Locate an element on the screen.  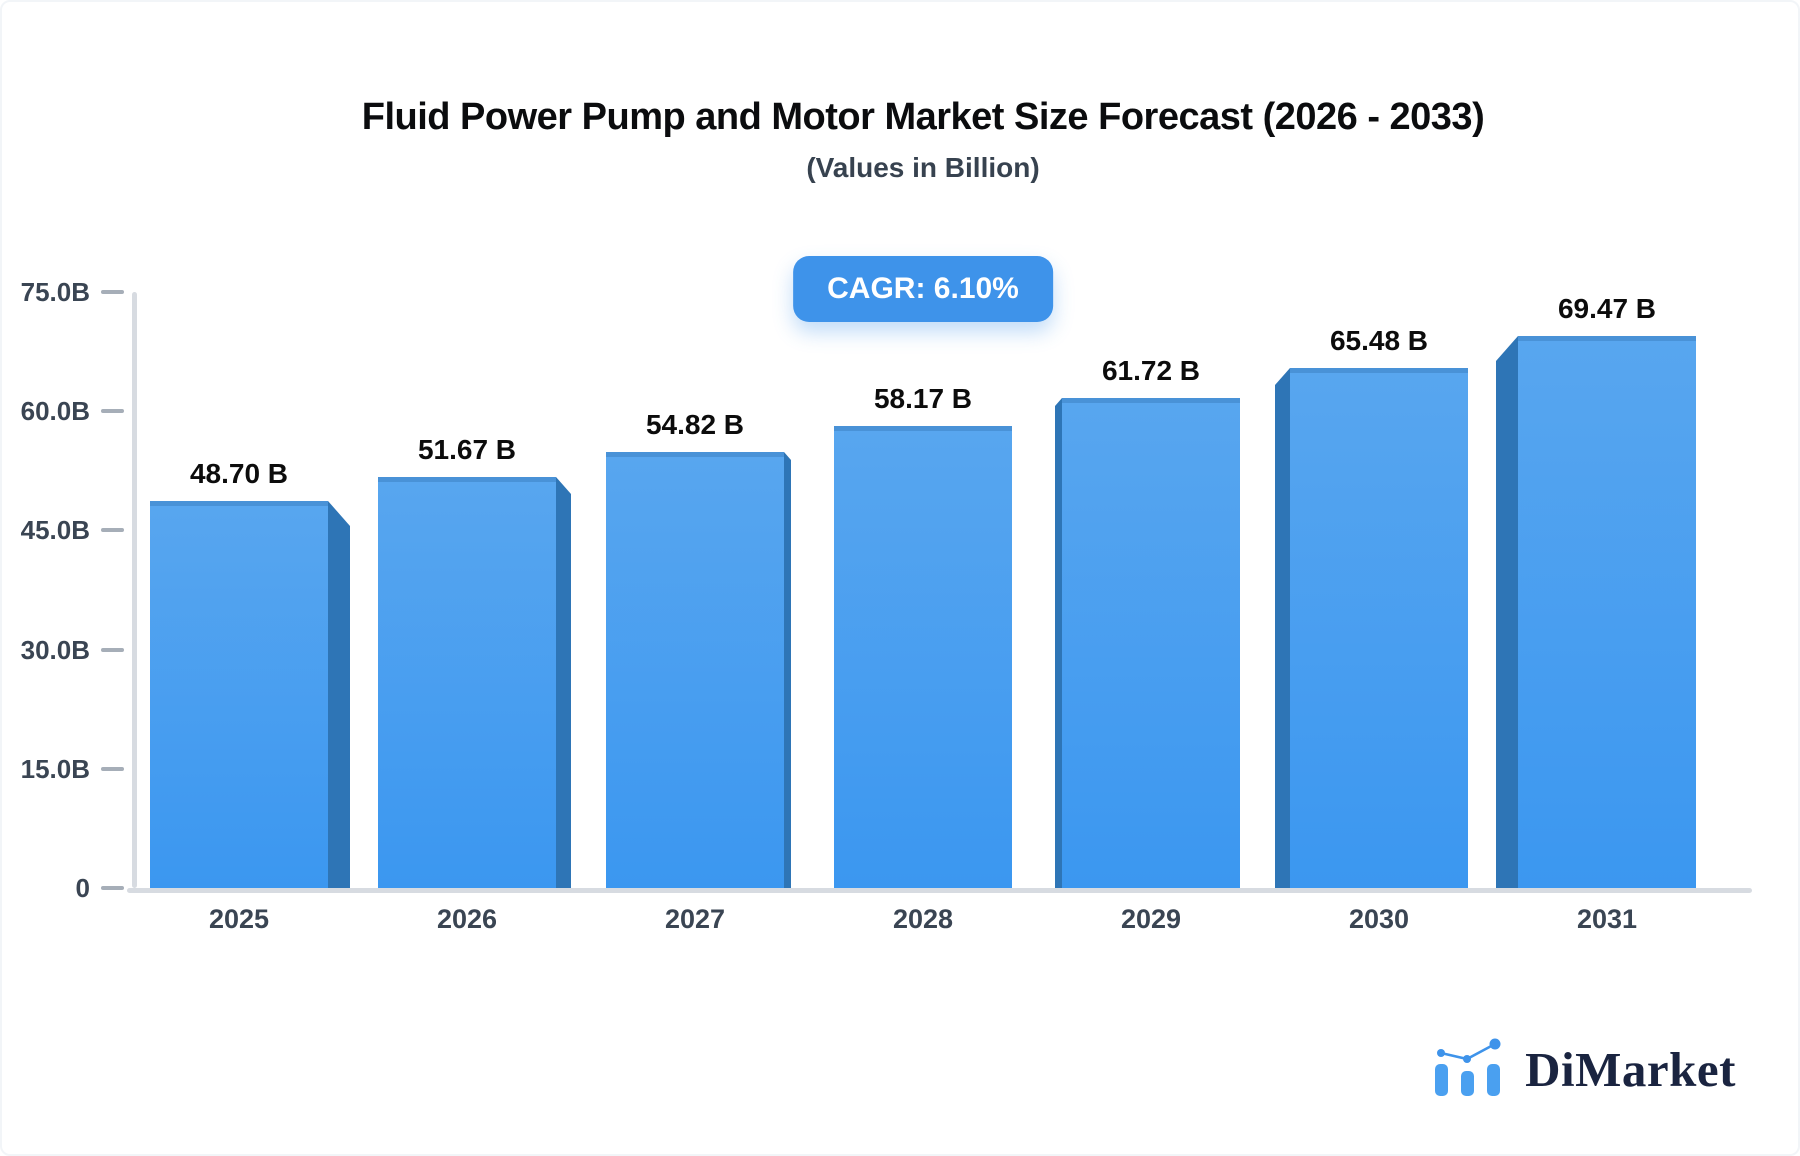
chart-subtitle: (Values in Billion) is located at coordinates (923, 167).